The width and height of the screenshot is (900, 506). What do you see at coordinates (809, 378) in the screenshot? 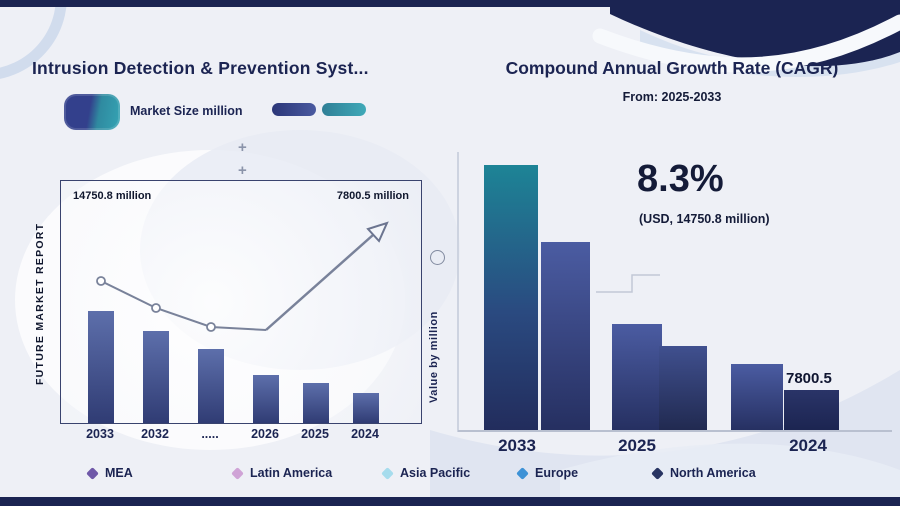
I see `value-callout-2024: 7800.5` at bounding box center [809, 378].